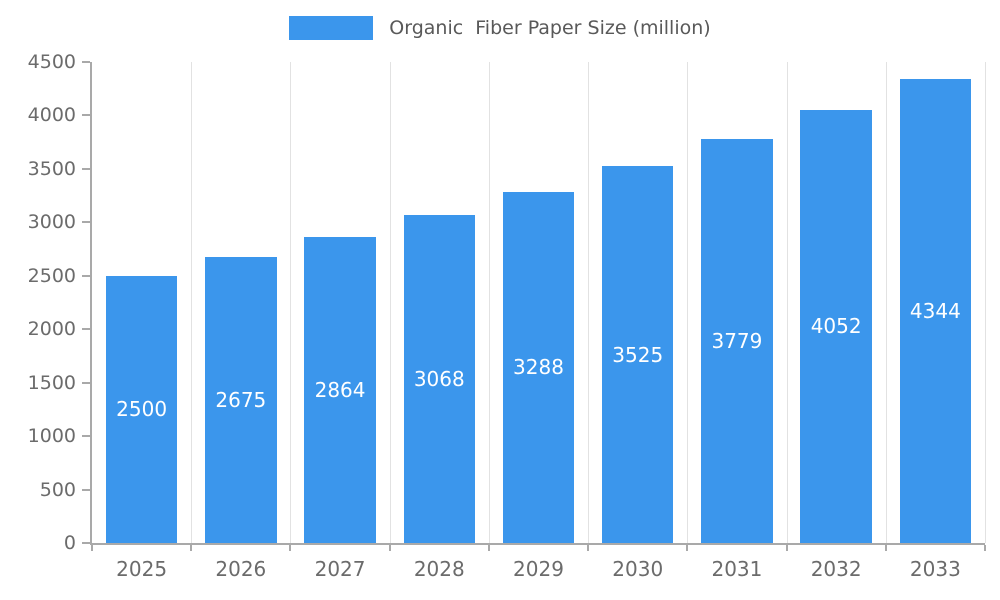  I want to click on legend-label: Organic Fiber Paper Size (million), so click(550, 28).